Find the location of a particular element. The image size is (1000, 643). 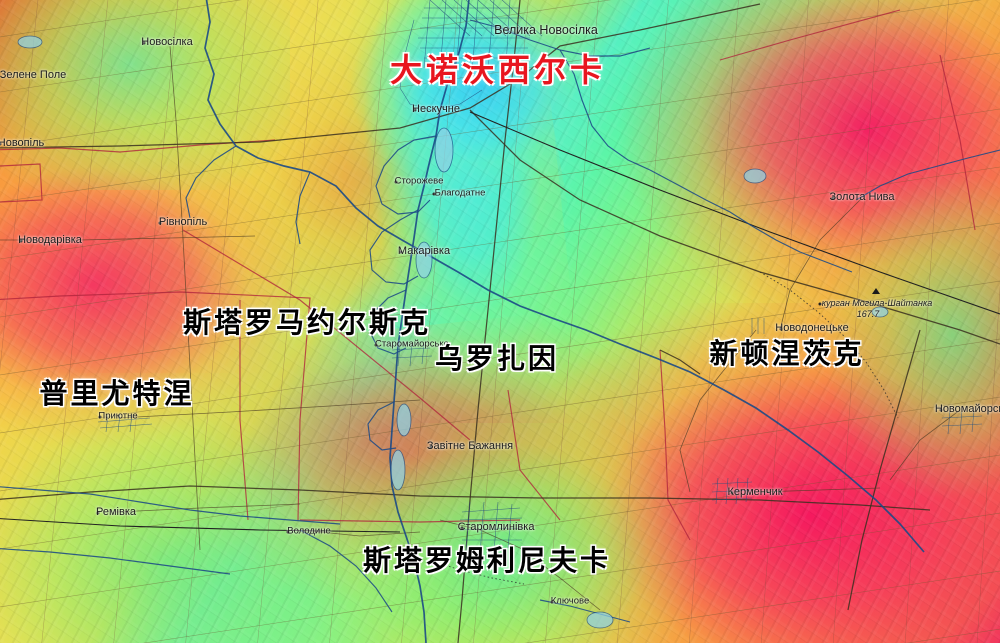

place-label: Старомлинівка is located at coordinates (496, 527).